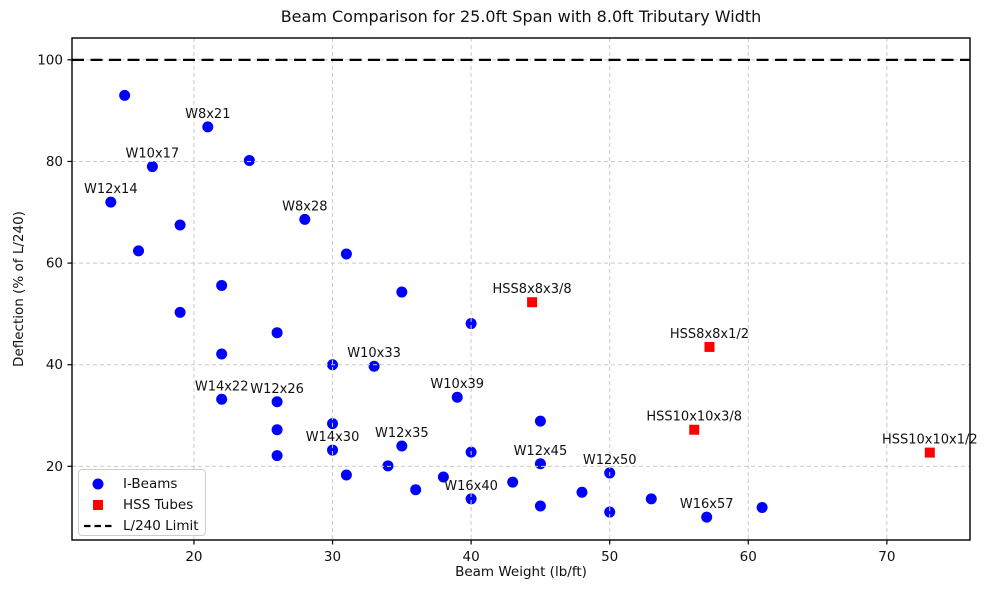 This screenshot has width=1000, height=600. I want to click on point-w8x28, so click(305, 219).